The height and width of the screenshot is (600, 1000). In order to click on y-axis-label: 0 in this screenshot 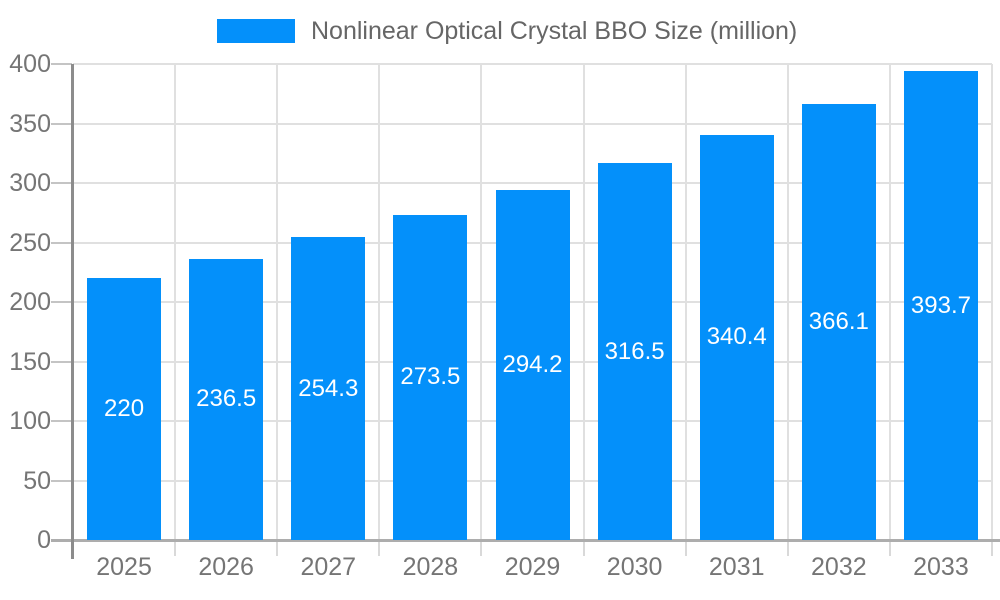, I will do `click(44, 540)`.